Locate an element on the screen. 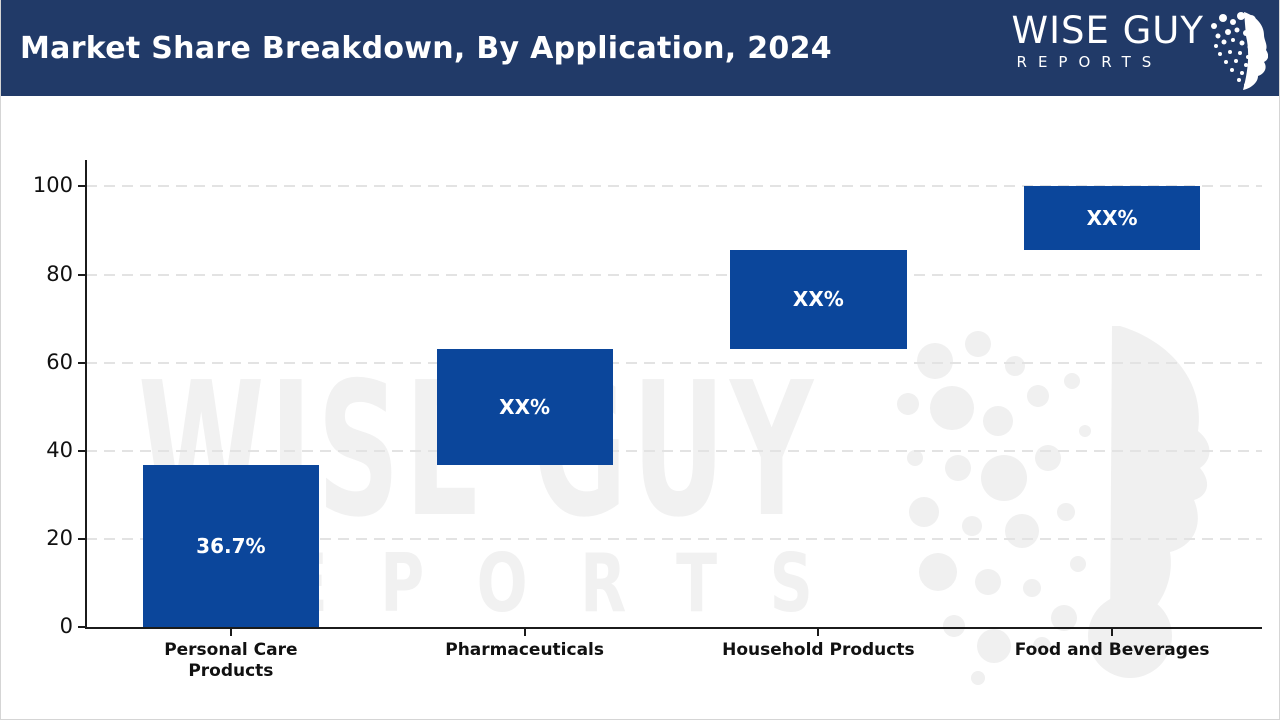 The width and height of the screenshot is (1280, 720). x-axis-line is located at coordinates (673, 628).